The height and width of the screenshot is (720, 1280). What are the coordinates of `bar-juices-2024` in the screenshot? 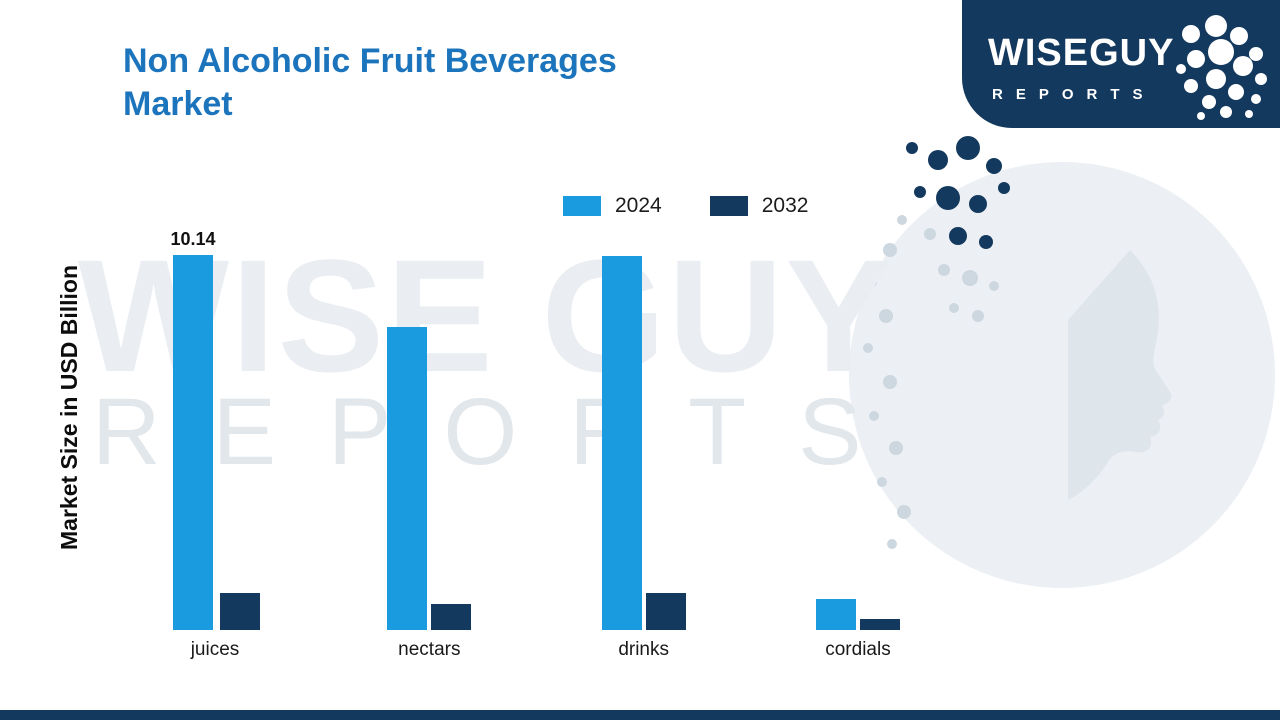 It's located at (193, 442).